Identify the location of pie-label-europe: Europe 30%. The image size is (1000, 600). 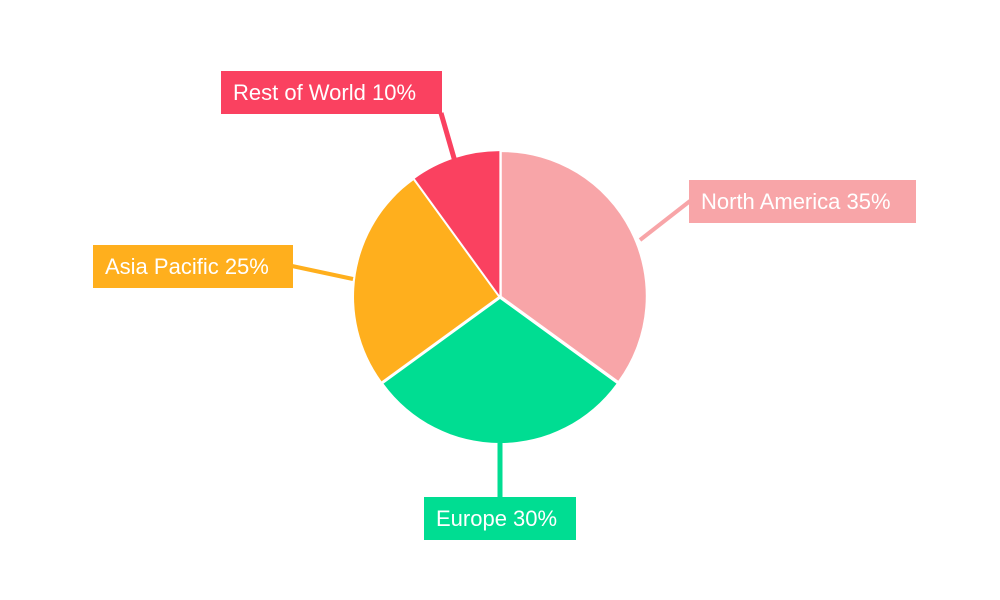
(500, 518).